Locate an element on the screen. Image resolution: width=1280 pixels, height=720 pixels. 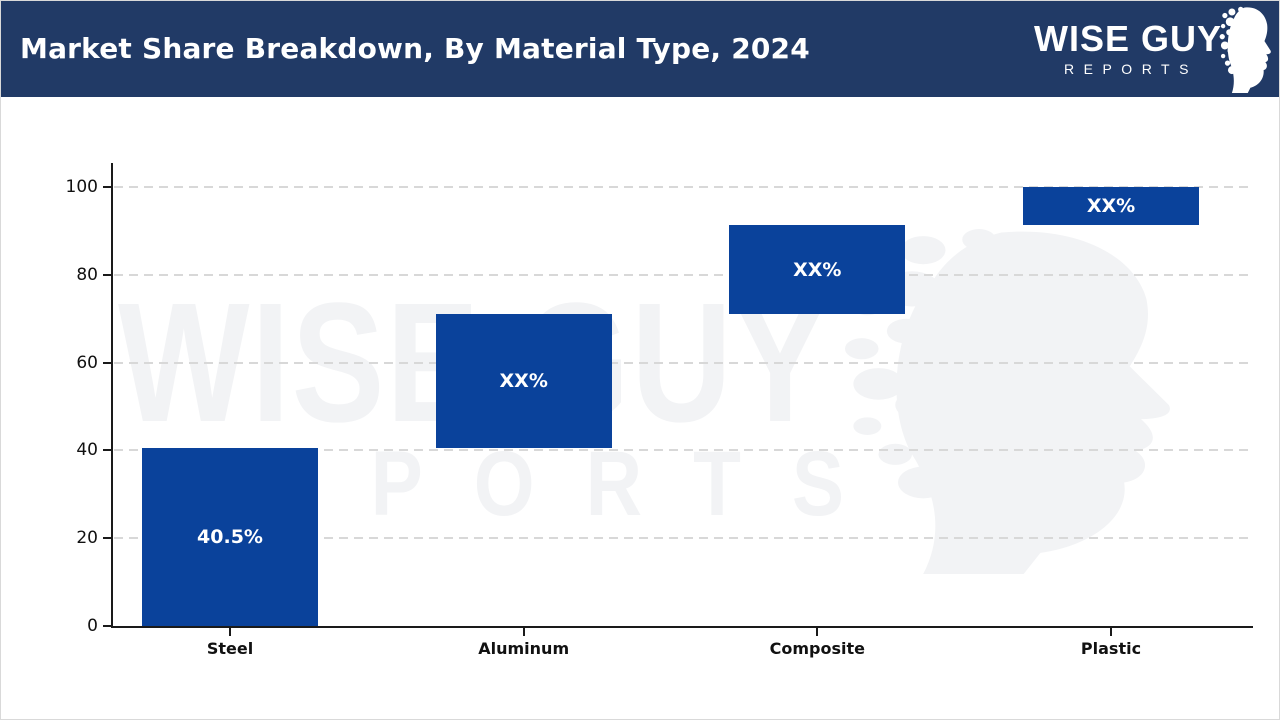
x-tick-label-aluminum: Aluminum is located at coordinates (524, 648).